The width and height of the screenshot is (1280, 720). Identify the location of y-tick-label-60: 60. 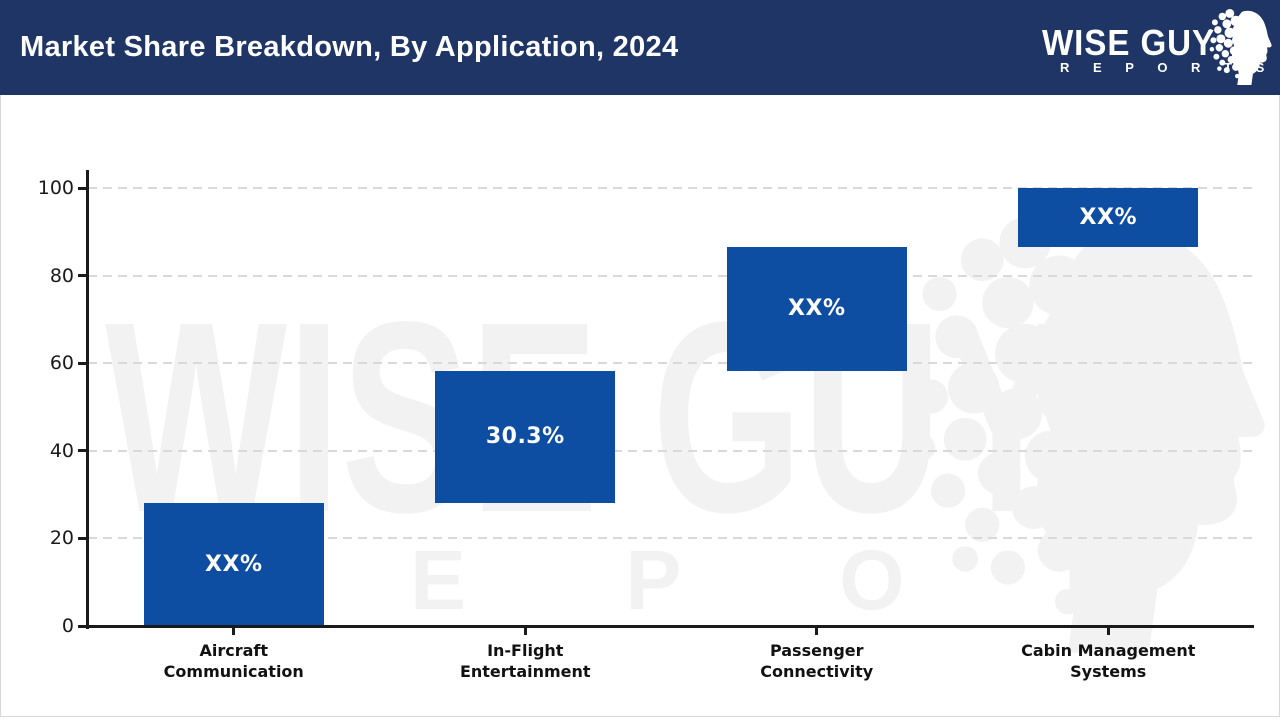
(61, 363).